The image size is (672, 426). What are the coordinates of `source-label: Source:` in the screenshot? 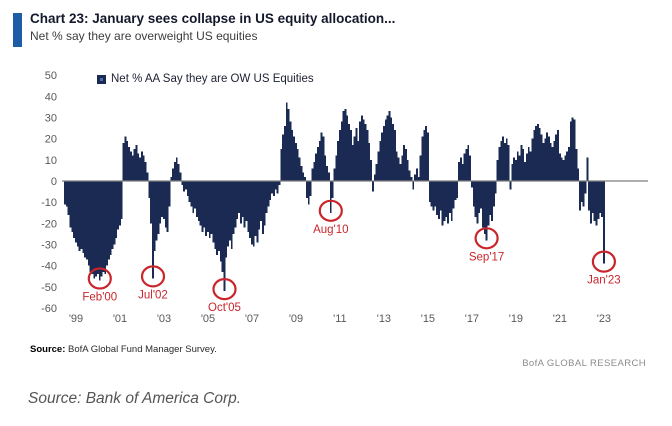 It's located at (48, 349).